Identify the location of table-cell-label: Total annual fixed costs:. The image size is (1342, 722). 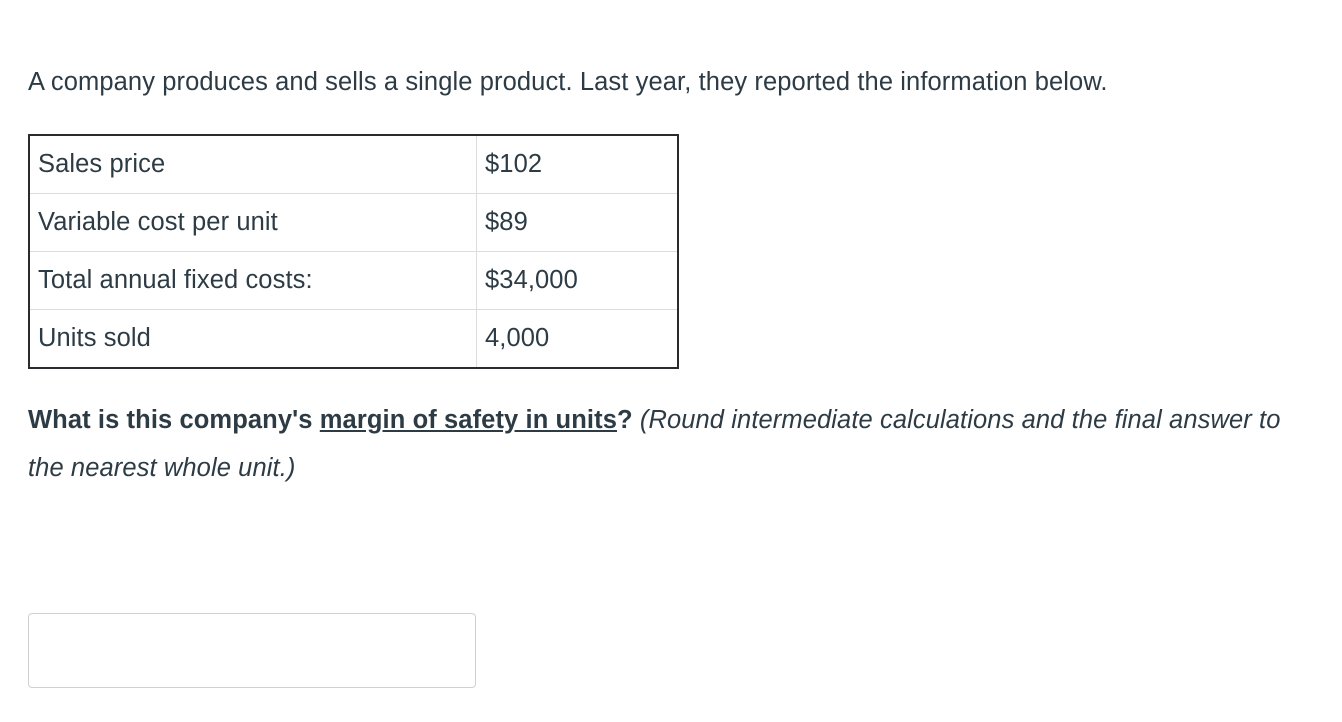
(252, 280).